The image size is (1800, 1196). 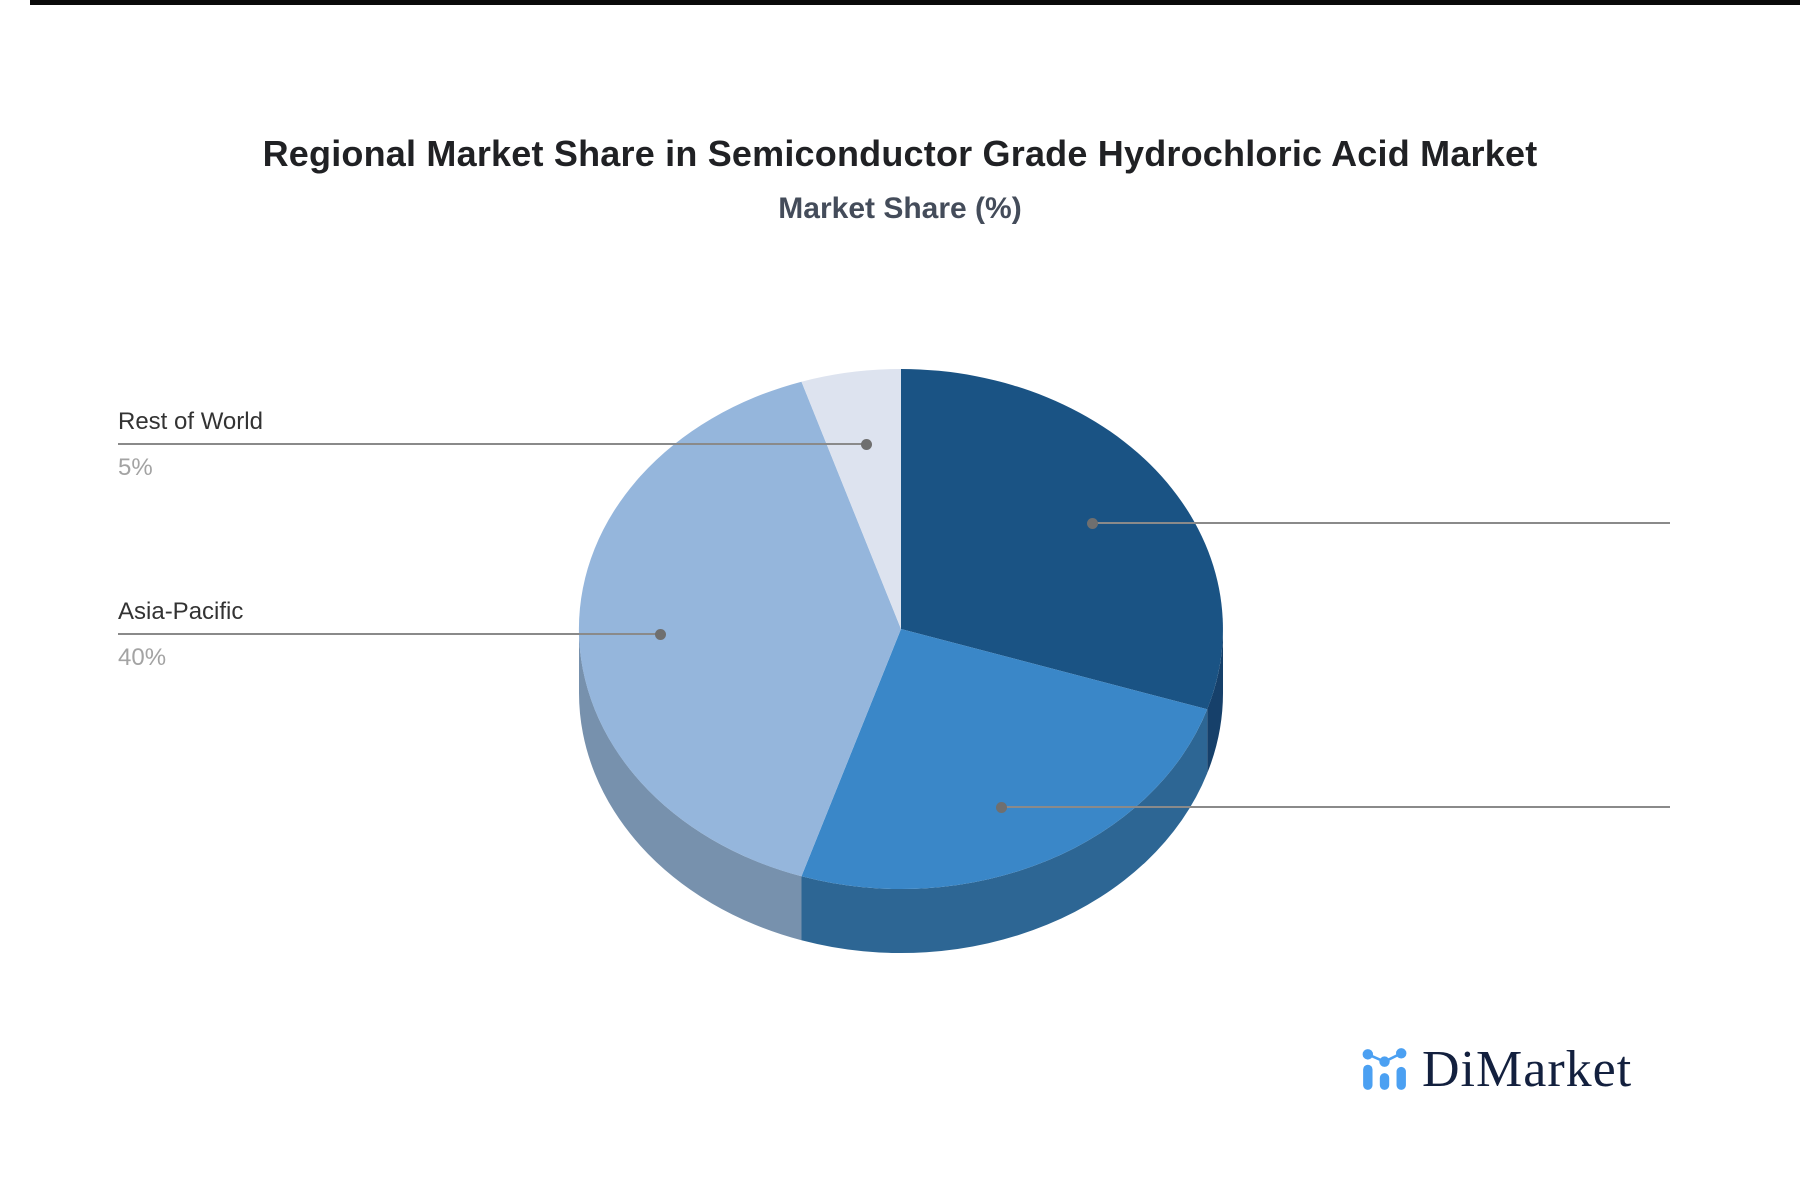 I want to click on pie-slice-north-america, so click(x=1062, y=539).